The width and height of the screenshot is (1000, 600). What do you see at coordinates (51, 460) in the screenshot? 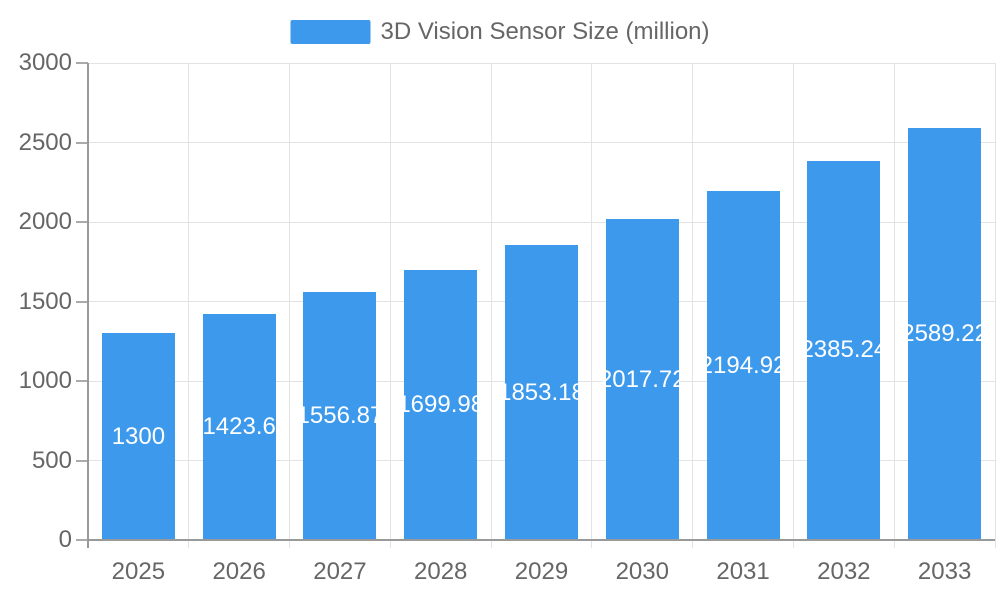
I see `y-axis-label-500: 500` at bounding box center [51, 460].